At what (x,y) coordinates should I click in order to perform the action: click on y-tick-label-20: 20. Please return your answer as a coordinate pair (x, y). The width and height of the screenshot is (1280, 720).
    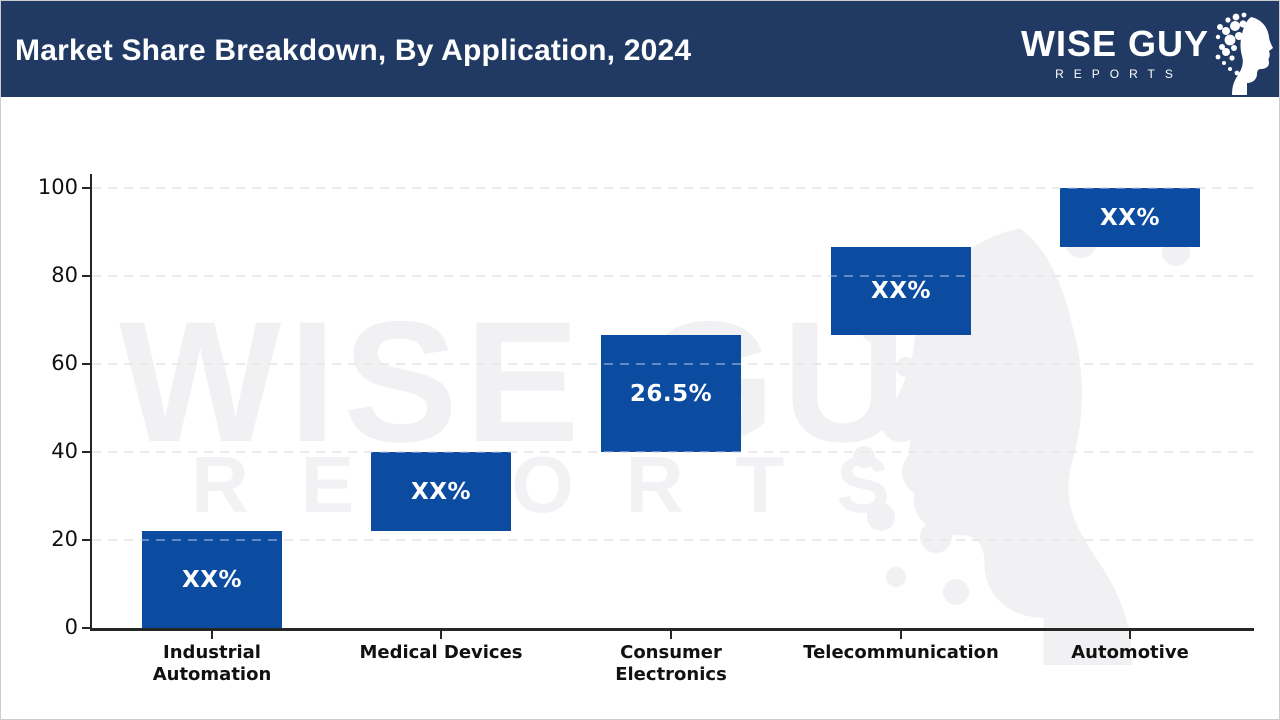
    Looking at the image, I should click on (64, 539).